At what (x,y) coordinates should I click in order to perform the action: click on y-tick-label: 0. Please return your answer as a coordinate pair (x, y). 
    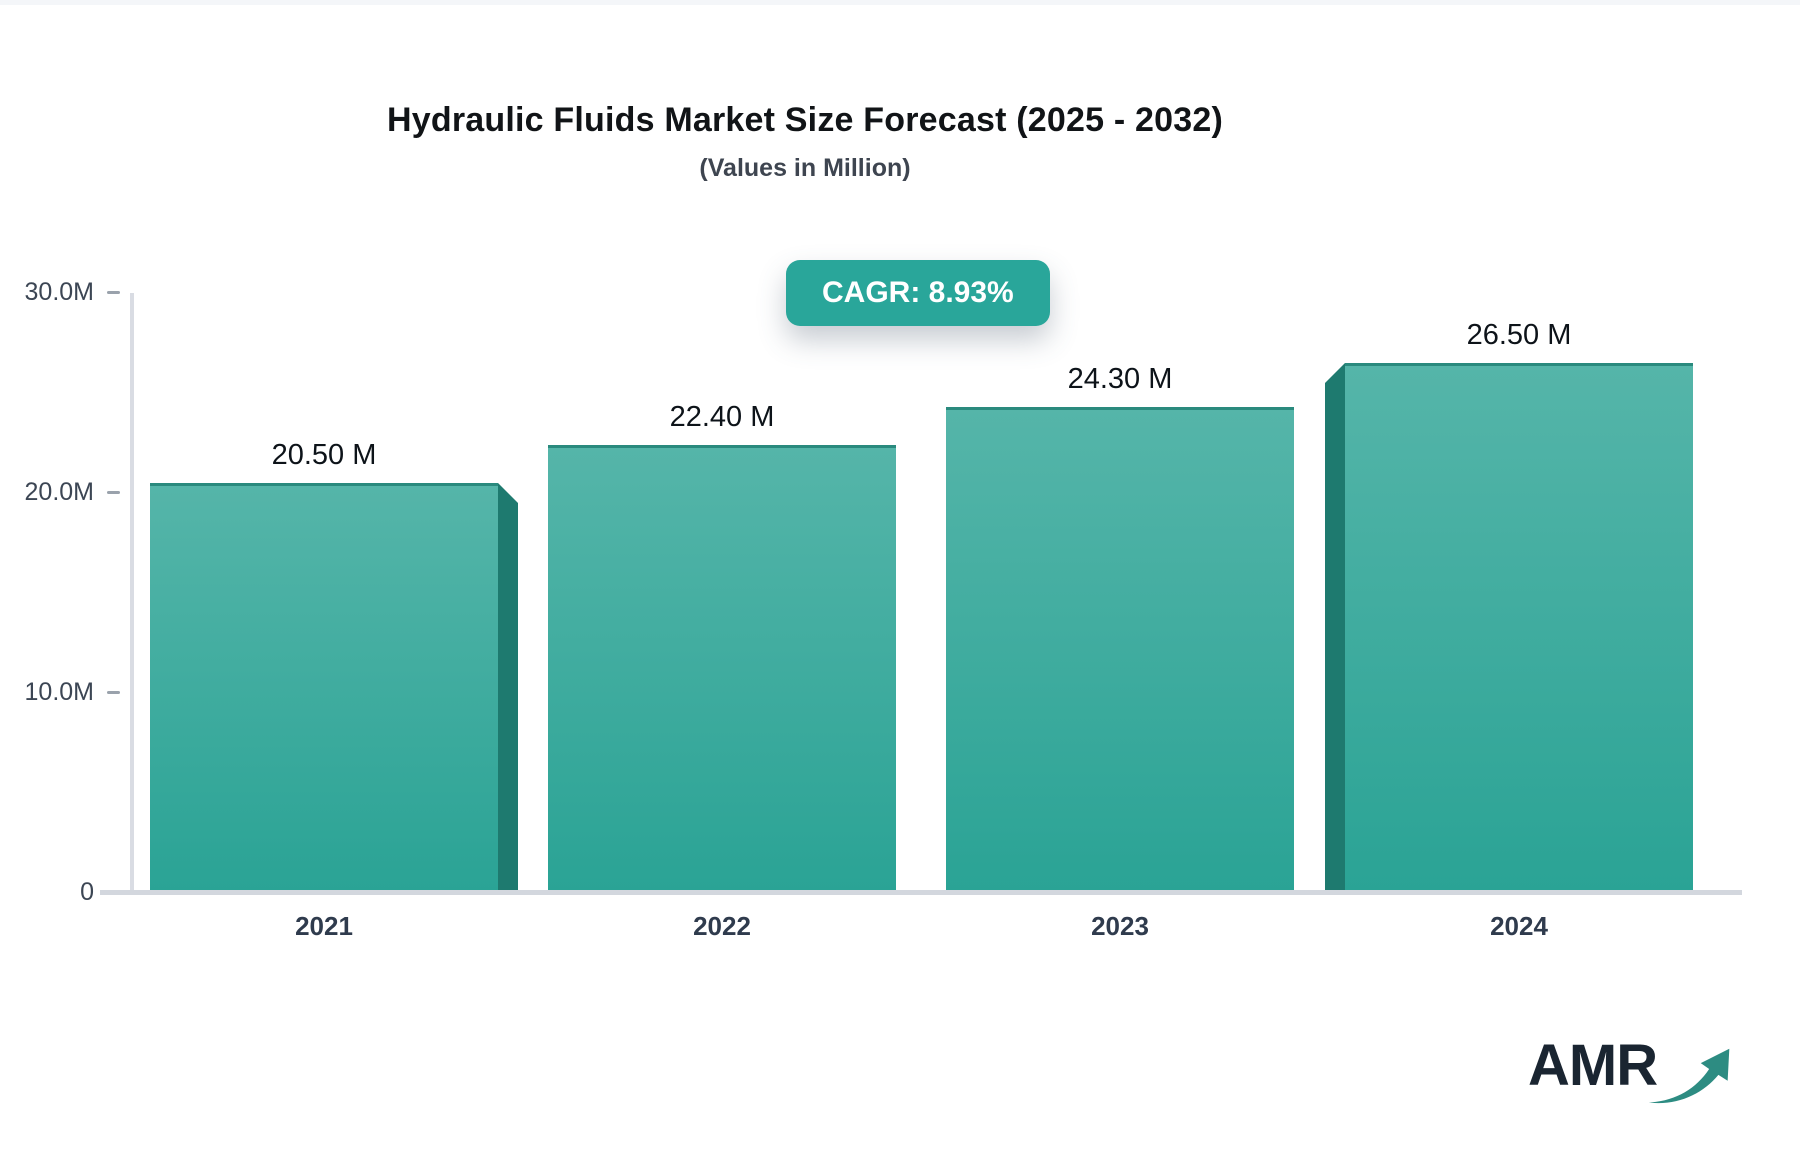
    Looking at the image, I should click on (87, 892).